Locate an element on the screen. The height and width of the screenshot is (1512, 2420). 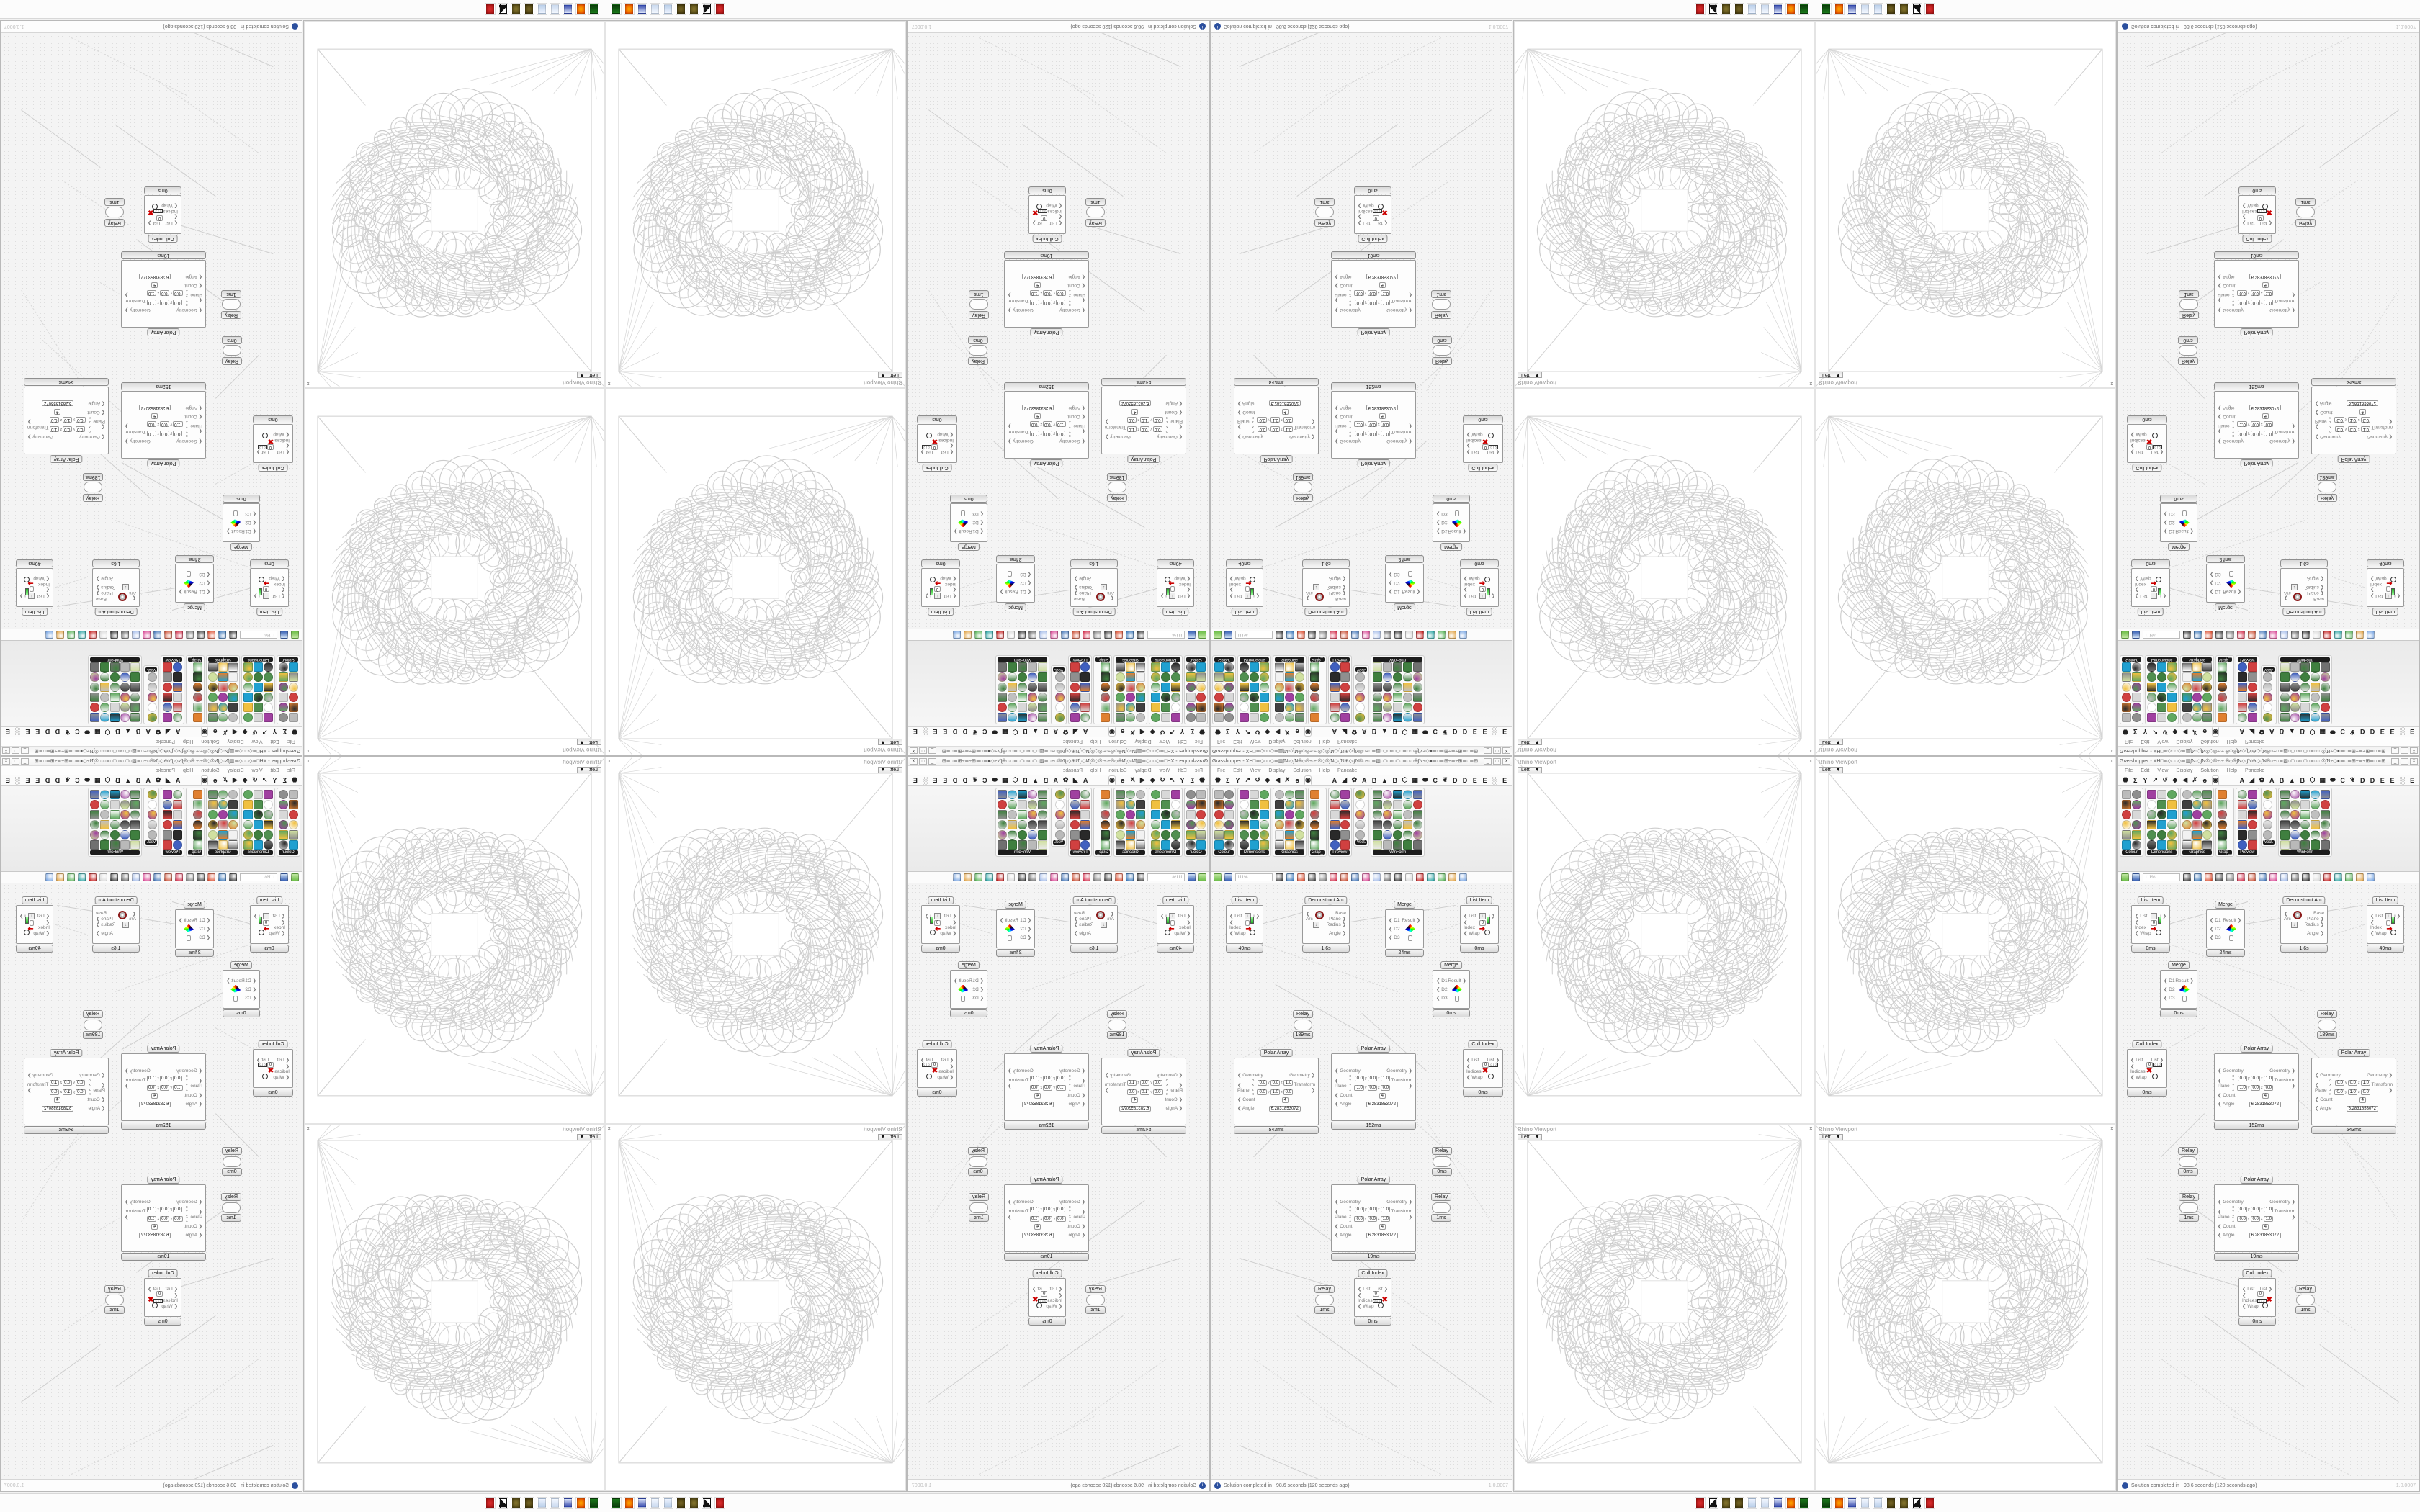
gh-node-list-item-1: List Item ❮ List ↓ i ❯ ❮ Index 0➜ ❮ Wrap 0ms is located at coordinates (1479, 922).